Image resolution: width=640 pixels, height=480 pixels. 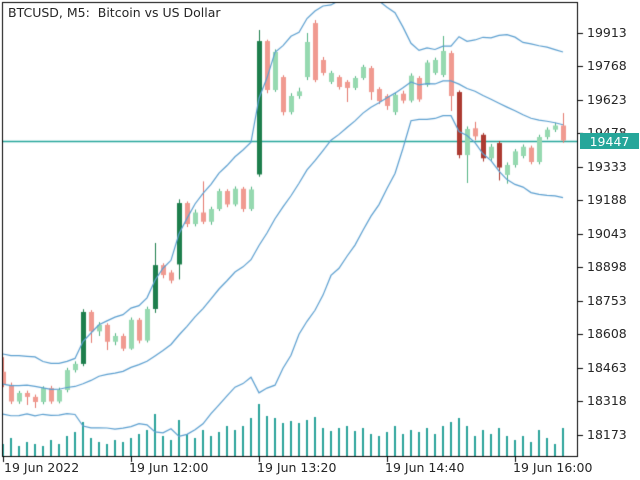 I want to click on x-axis-label: 19 Jun 13:20, so click(x=297, y=467).